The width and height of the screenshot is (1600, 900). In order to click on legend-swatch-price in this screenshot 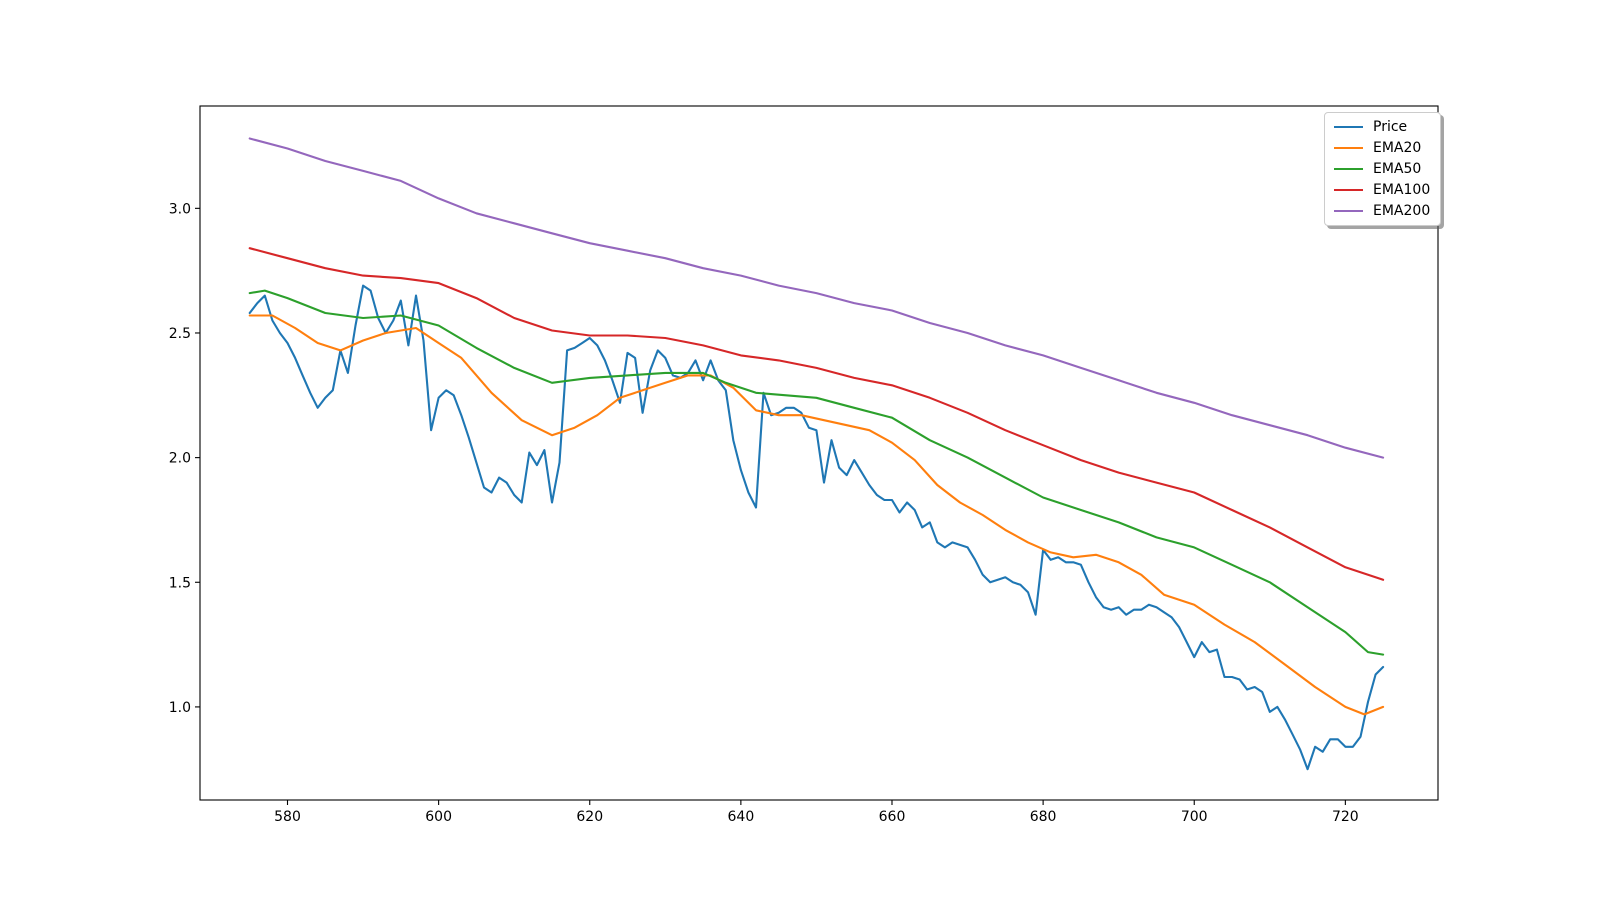, I will do `click(1348, 127)`.